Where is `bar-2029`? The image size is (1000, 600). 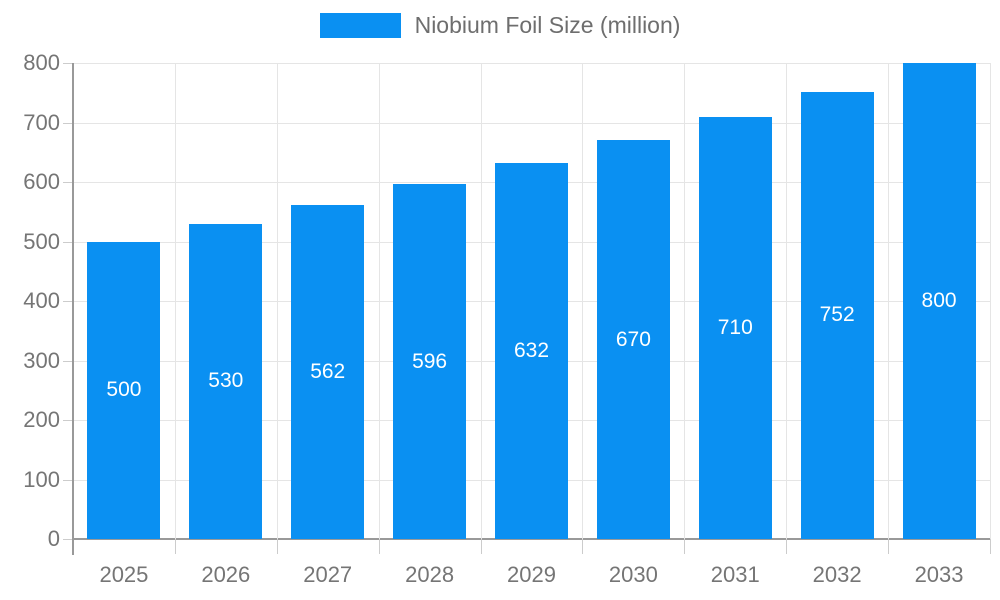 bar-2029 is located at coordinates (531, 350).